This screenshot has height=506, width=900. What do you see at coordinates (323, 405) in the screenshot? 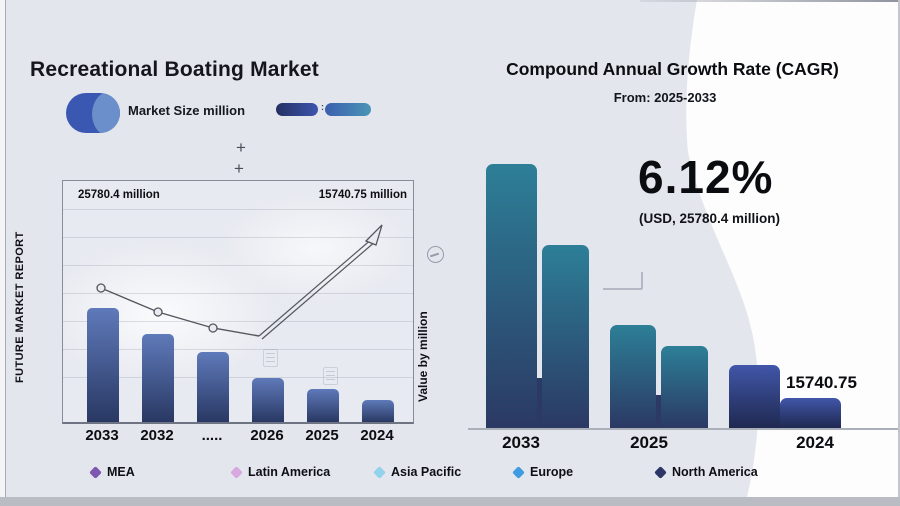
I see `market-size-bar-2025` at bounding box center [323, 405].